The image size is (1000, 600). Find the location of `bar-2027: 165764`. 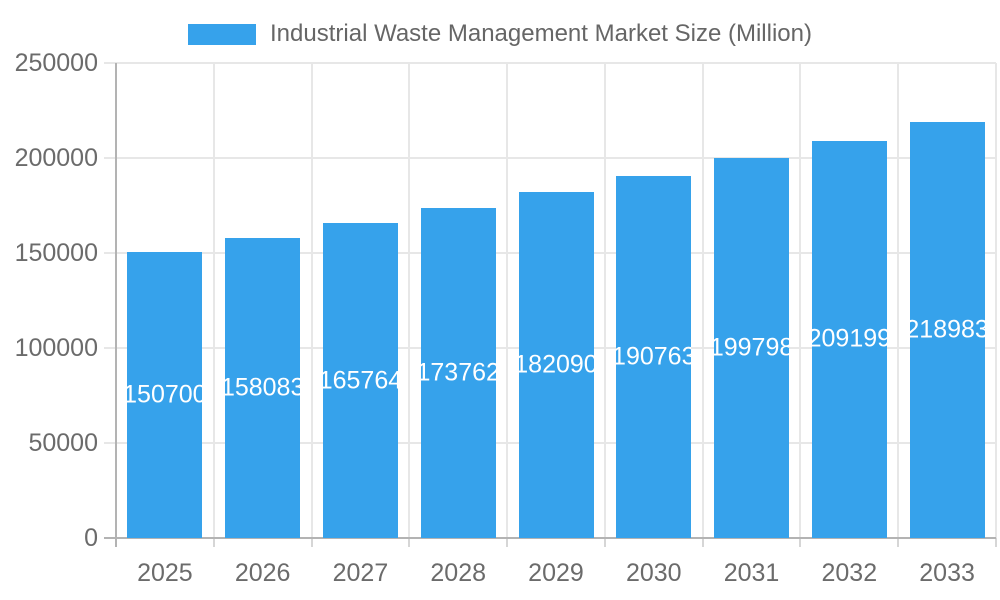

bar-2027: 165764 is located at coordinates (360, 380).